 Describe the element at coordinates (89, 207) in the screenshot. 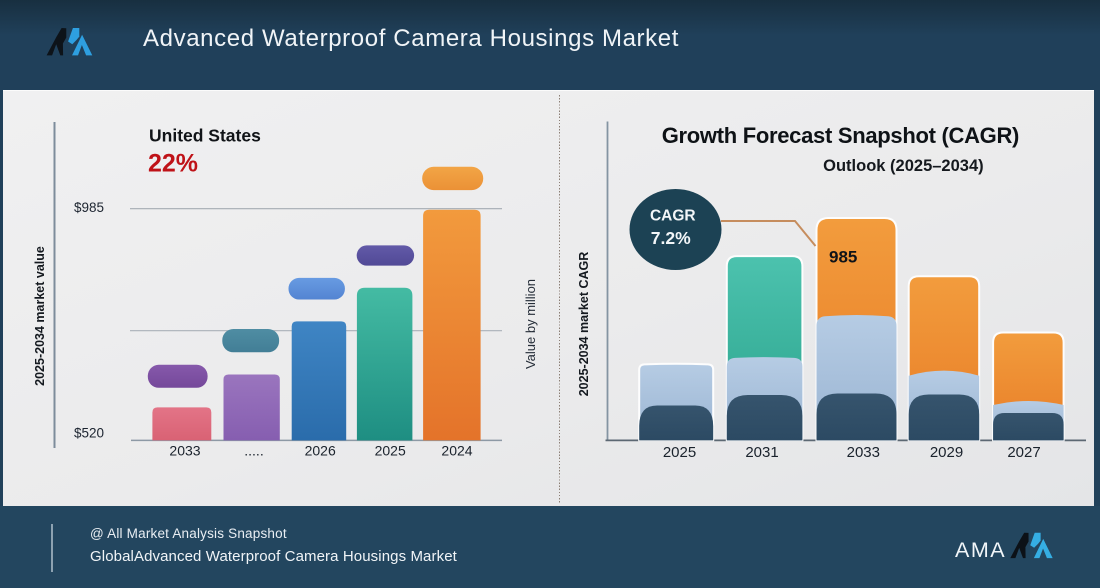

I see `svg-text: $985` at that location.